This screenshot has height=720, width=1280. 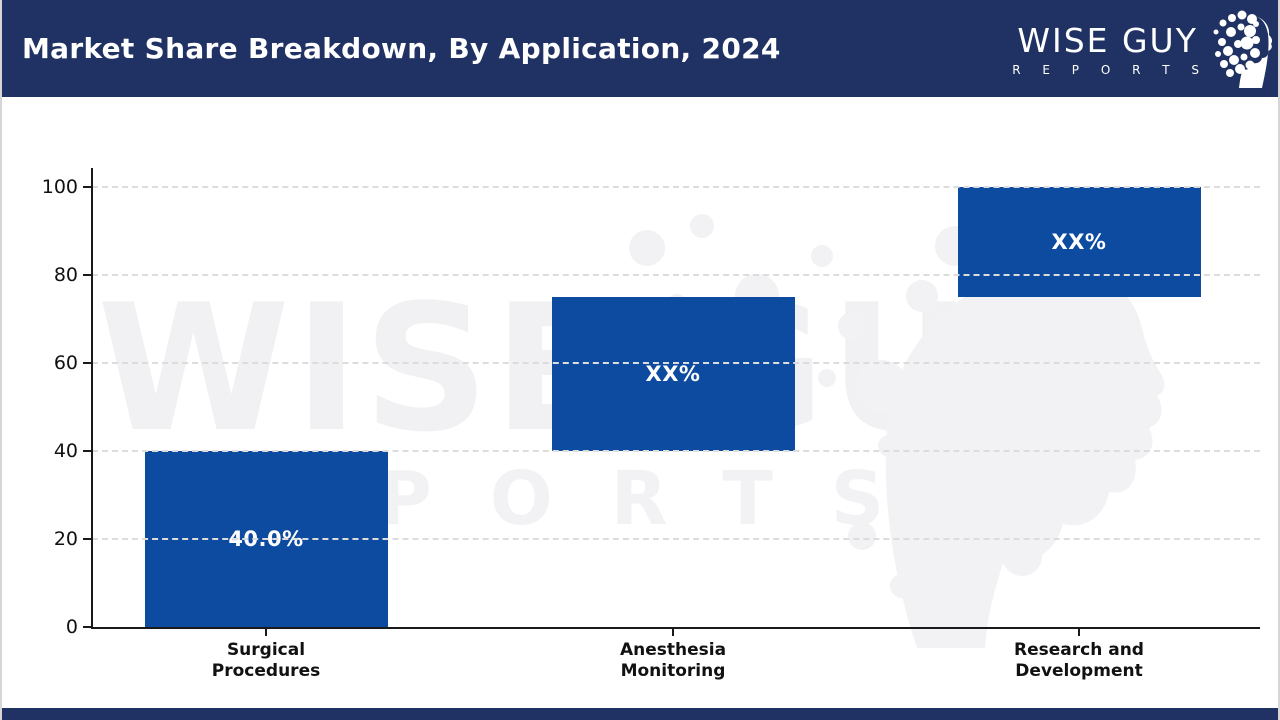 I want to click on logo-wordmark: WISE GUY, so click(x=1107, y=40).